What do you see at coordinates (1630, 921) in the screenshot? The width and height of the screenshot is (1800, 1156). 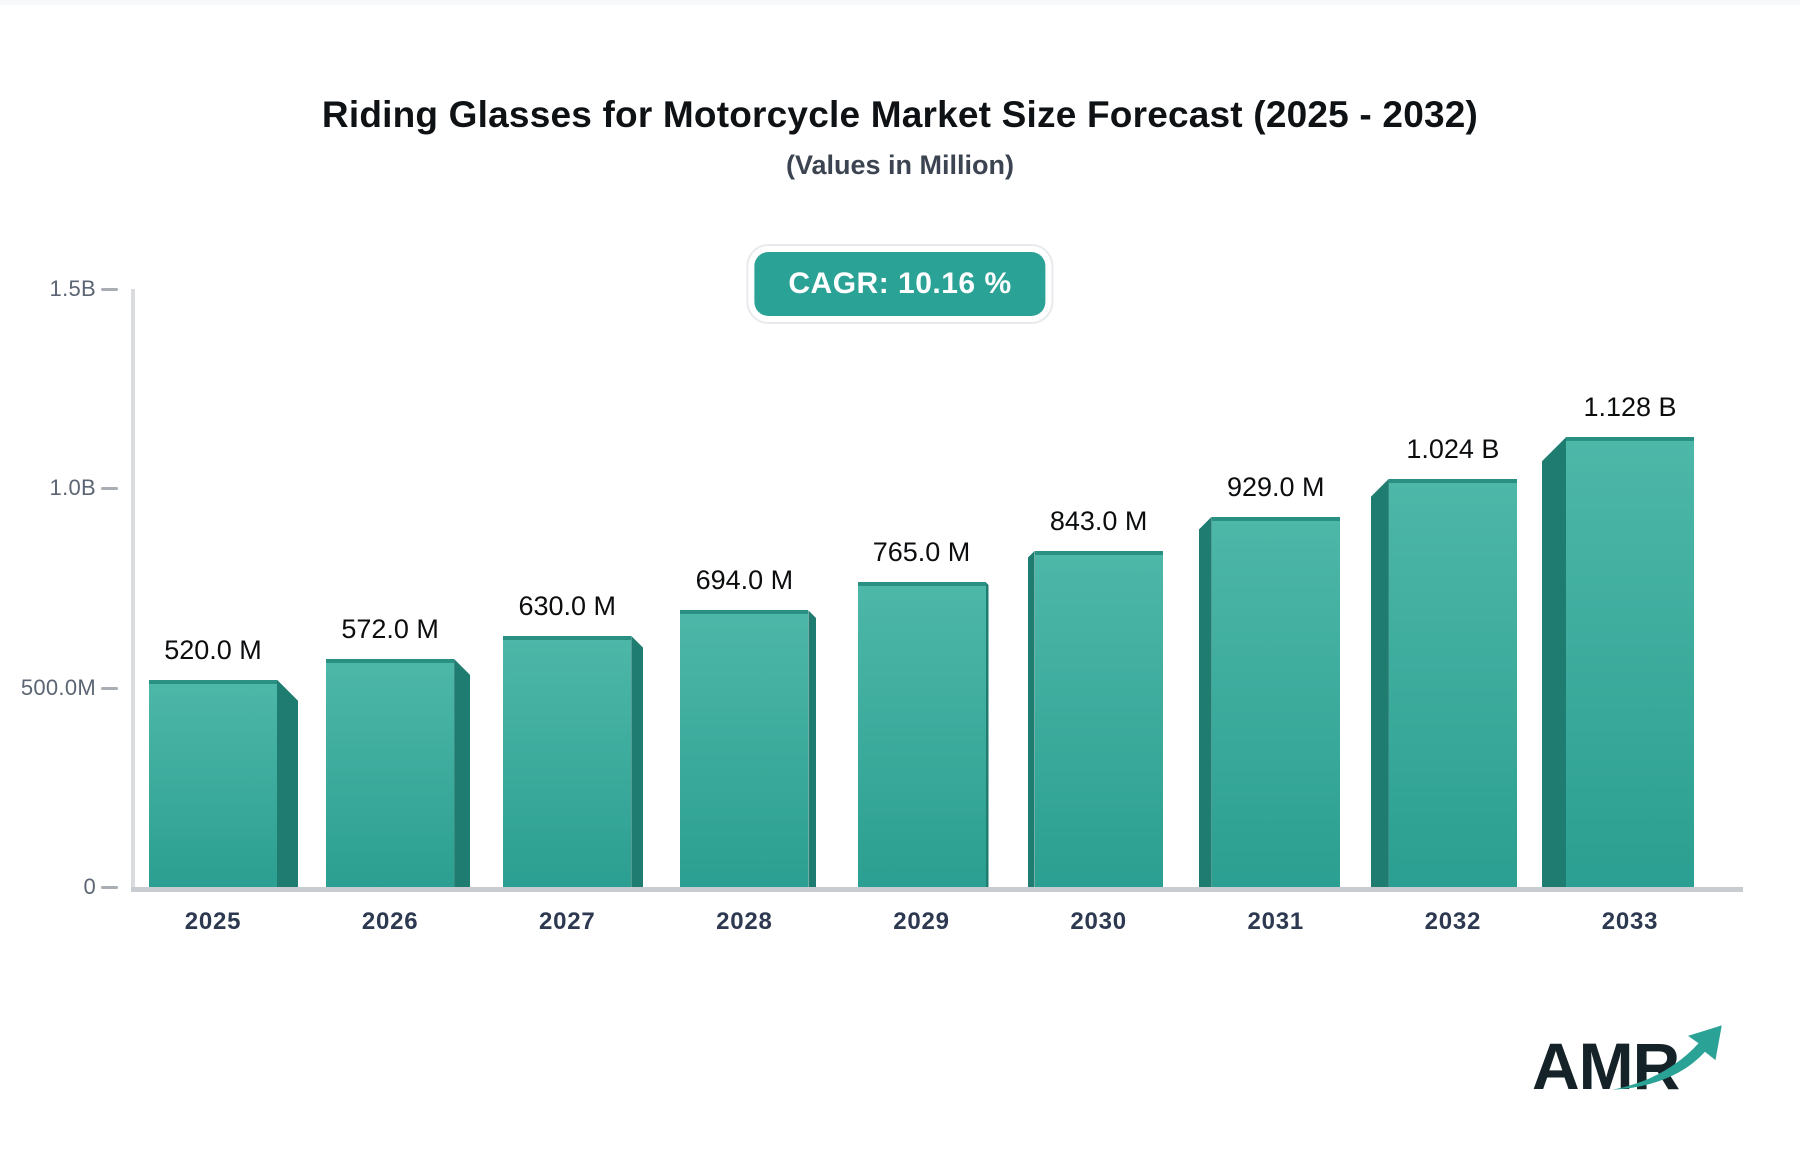 I see `x-tick-label: 2033` at bounding box center [1630, 921].